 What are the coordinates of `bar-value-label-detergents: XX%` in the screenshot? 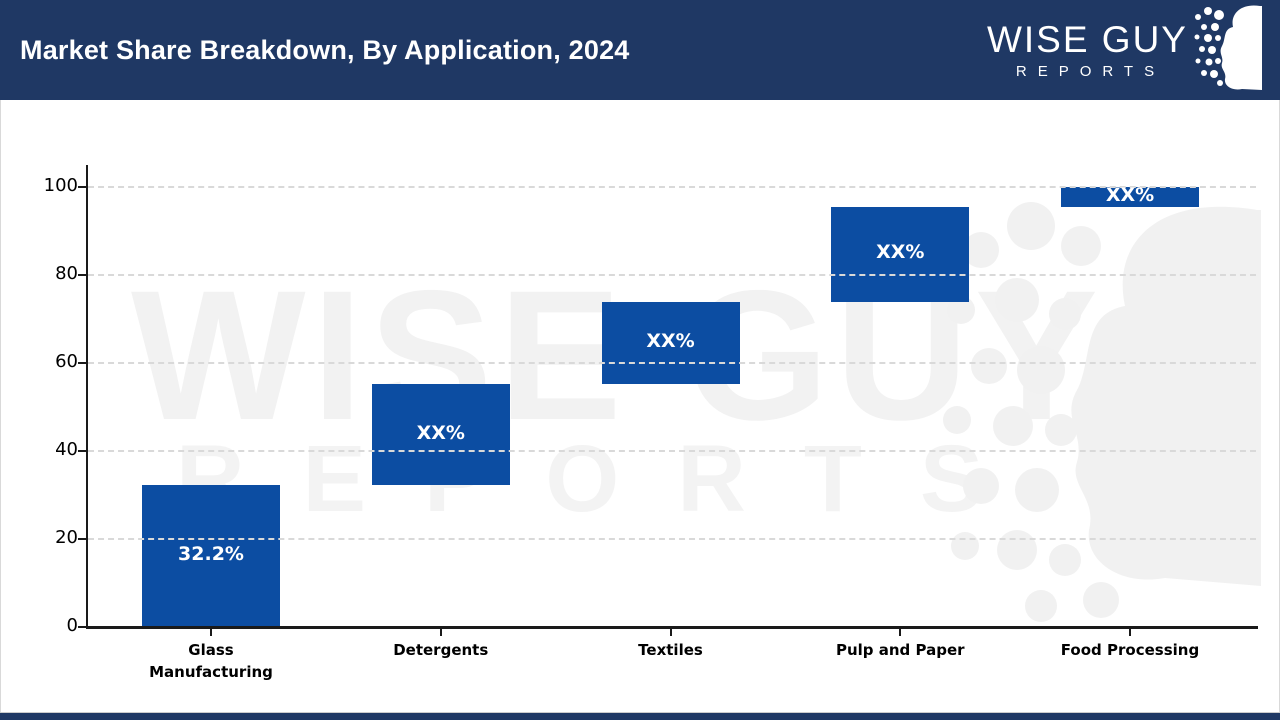 It's located at (440, 432).